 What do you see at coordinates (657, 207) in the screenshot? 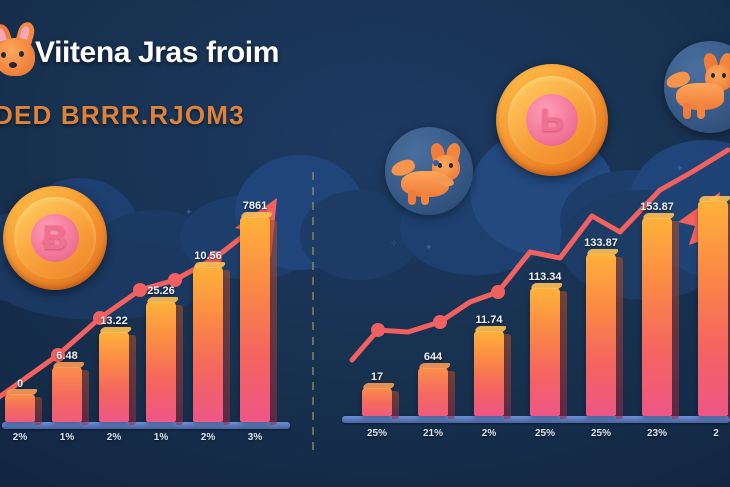
I see `bar-value-label: 153.87` at bounding box center [657, 207].